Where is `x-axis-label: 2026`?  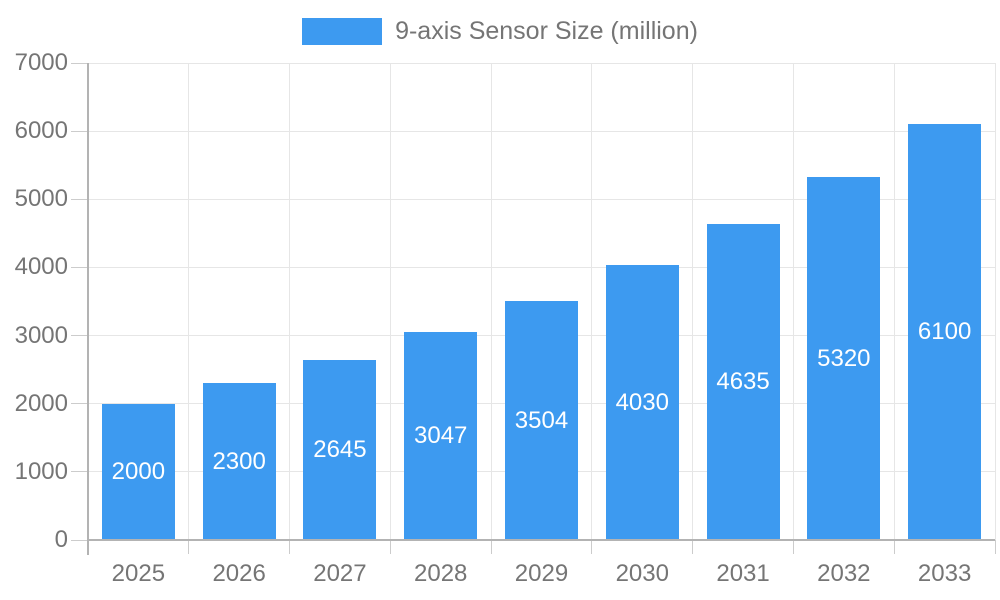 x-axis-label: 2026 is located at coordinates (239, 573).